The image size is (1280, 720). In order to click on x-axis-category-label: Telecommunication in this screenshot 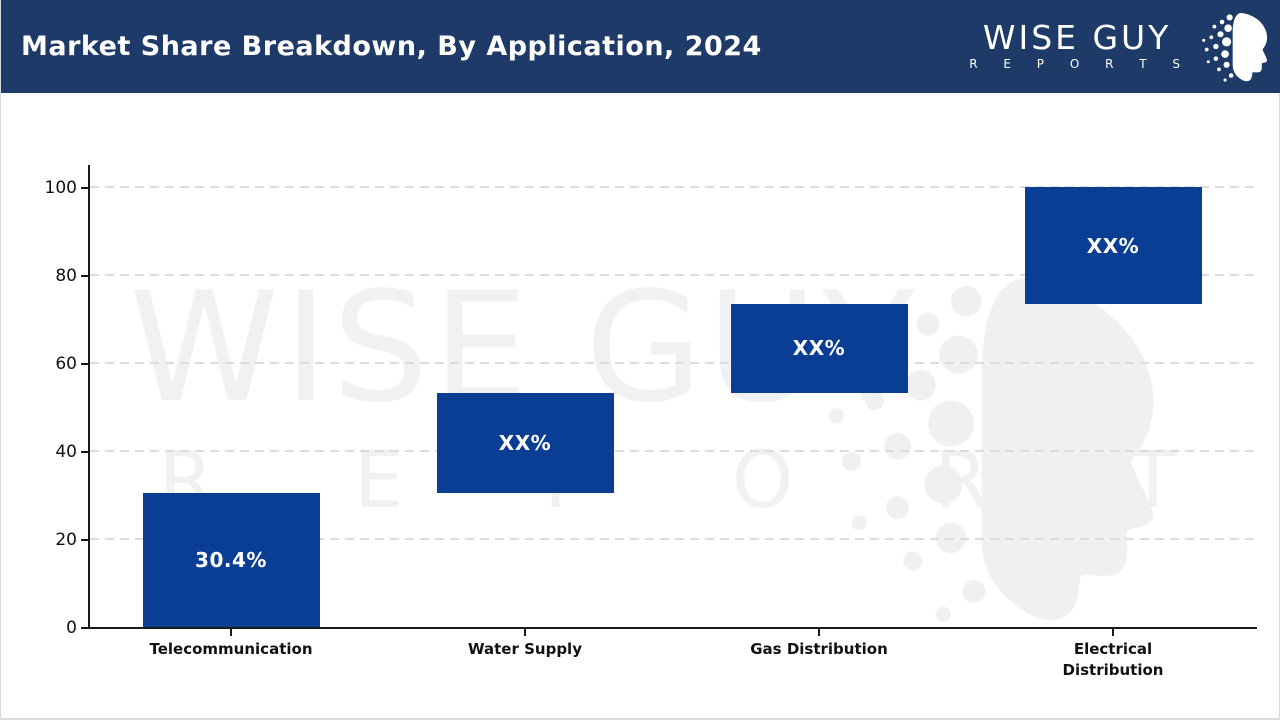, I will do `click(231, 649)`.